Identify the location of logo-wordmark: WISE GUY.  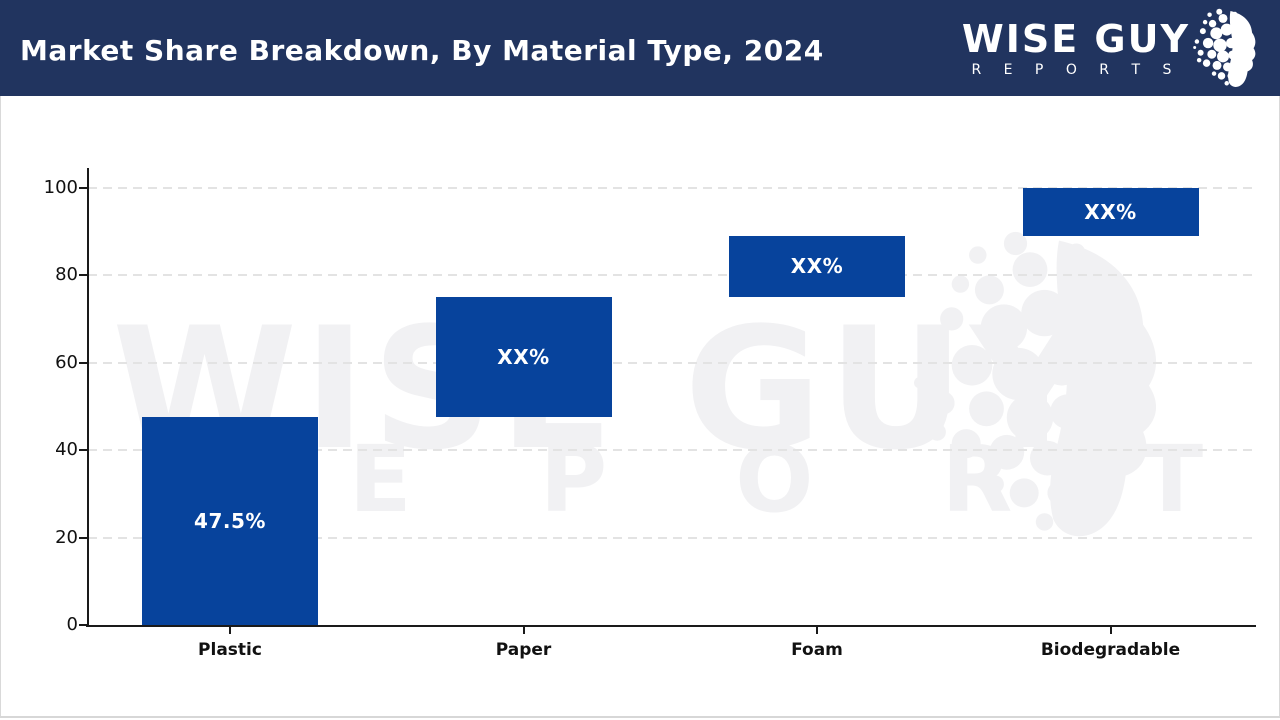
(1075, 39).